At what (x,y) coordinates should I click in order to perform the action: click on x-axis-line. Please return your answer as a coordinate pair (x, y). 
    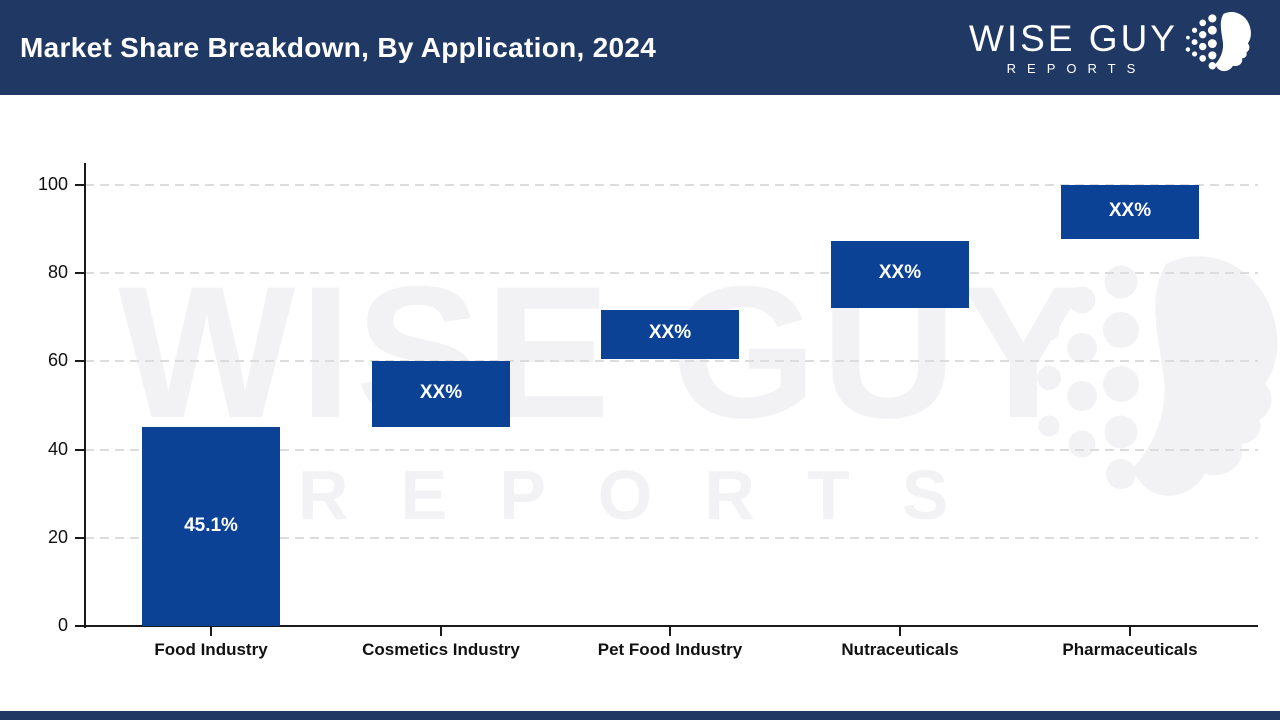
    Looking at the image, I should click on (671, 626).